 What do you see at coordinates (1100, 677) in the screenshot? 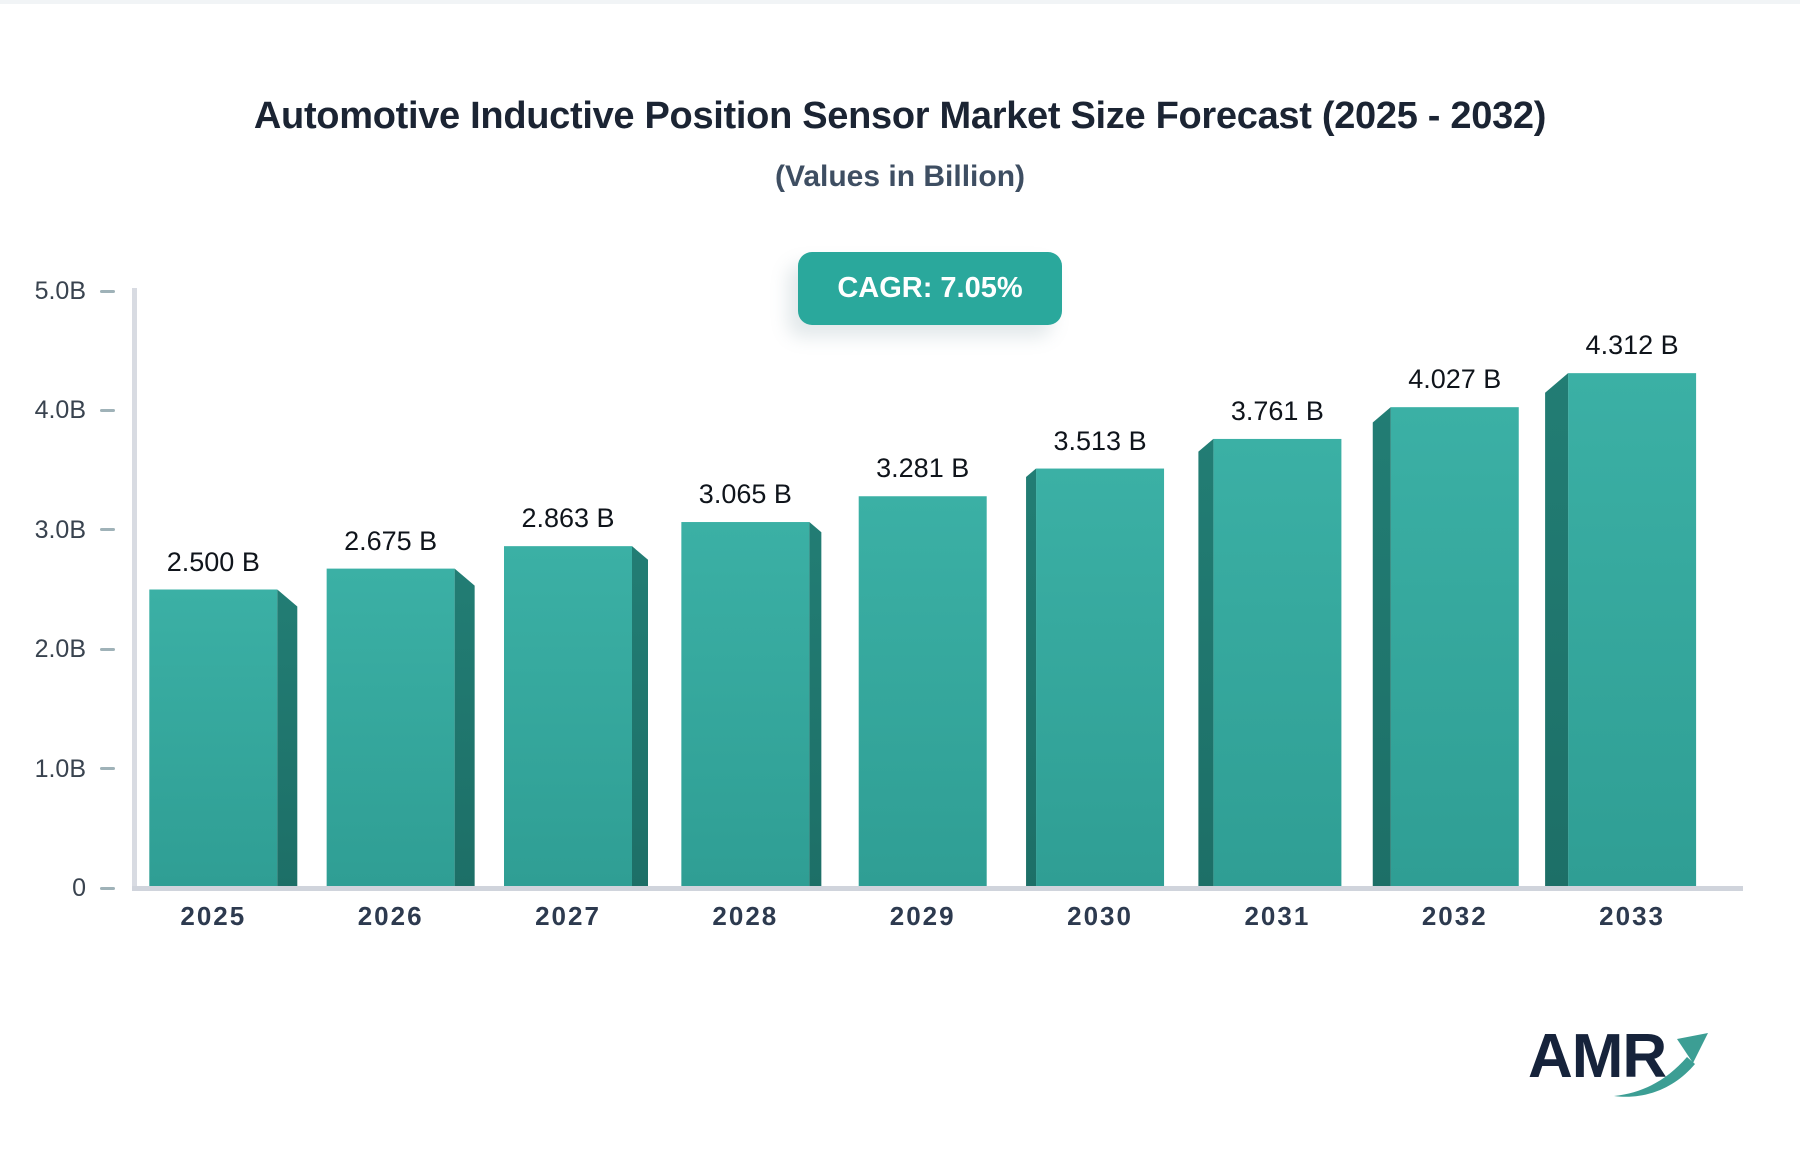
I see `bar-2030` at bounding box center [1100, 677].